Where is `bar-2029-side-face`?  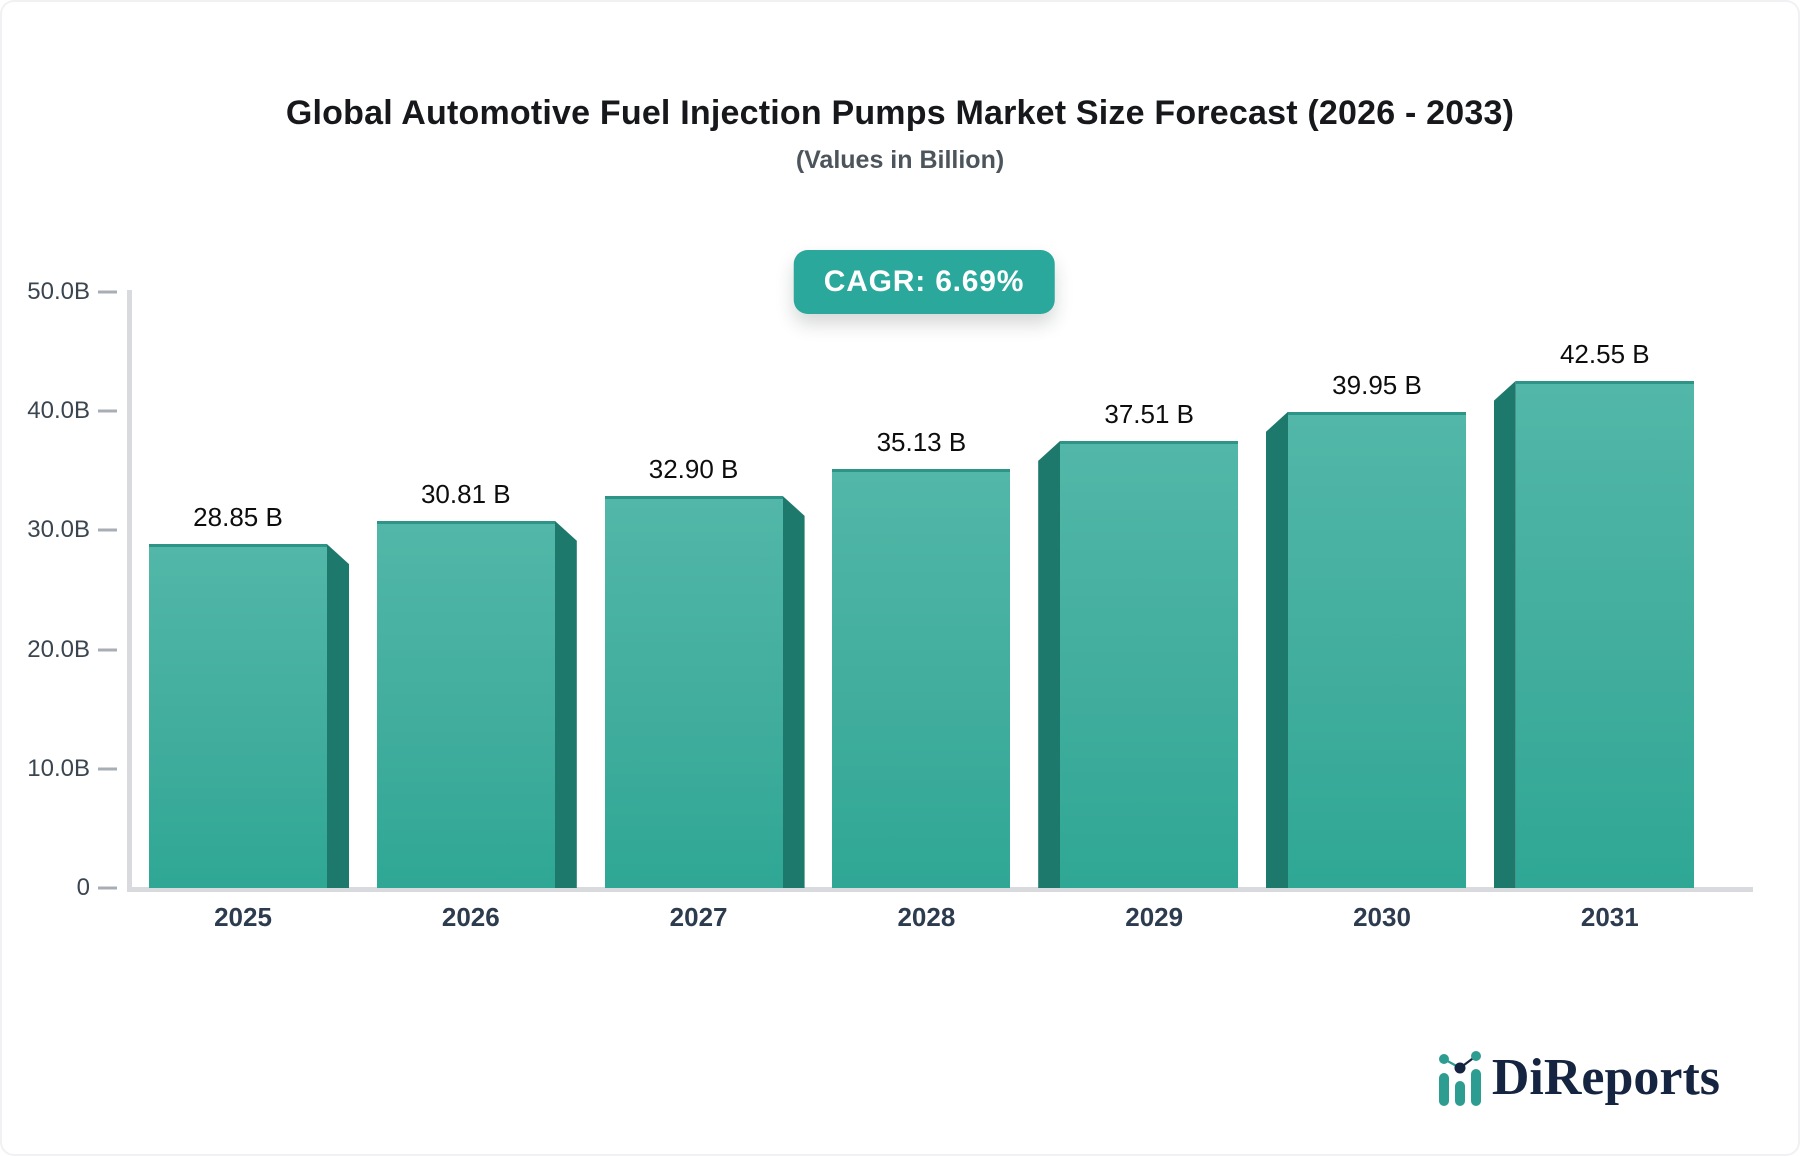
bar-2029-side-face is located at coordinates (1049, 664).